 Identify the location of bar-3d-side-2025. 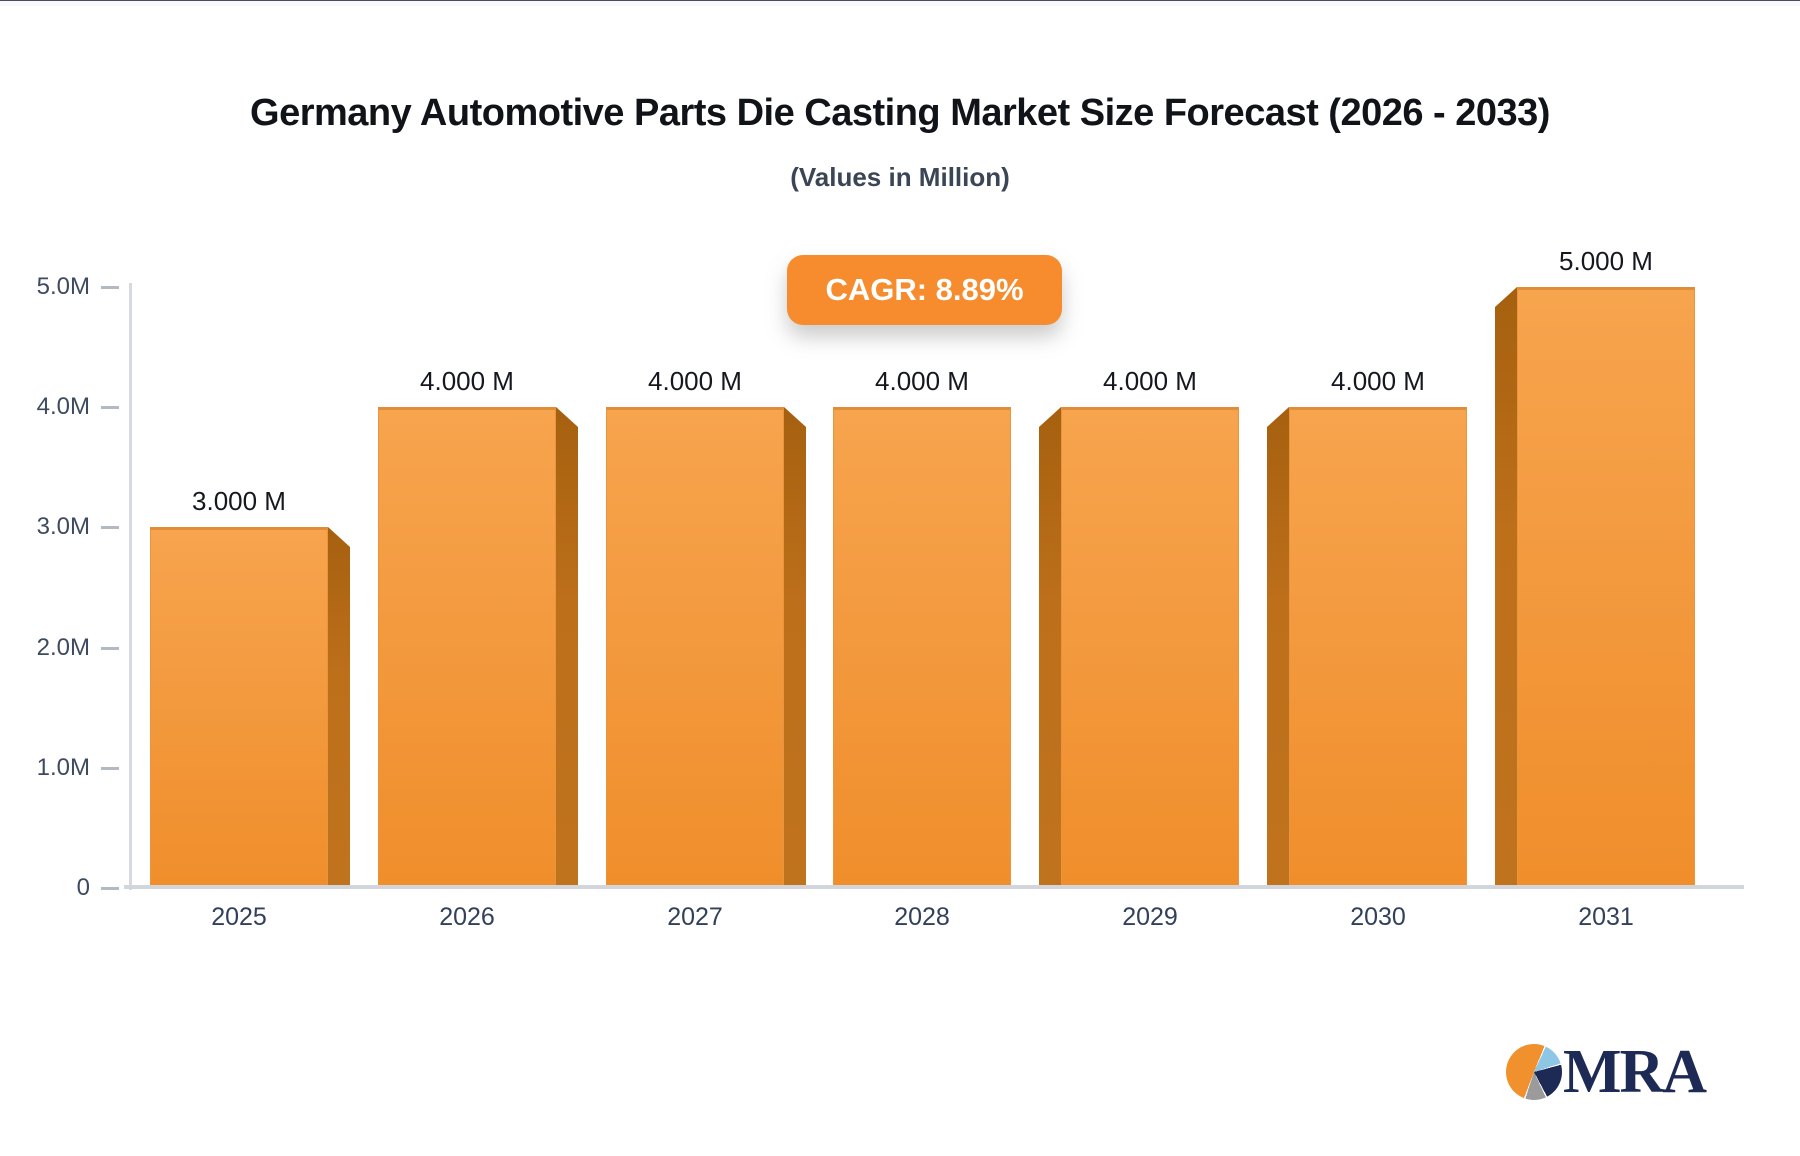
(339, 707).